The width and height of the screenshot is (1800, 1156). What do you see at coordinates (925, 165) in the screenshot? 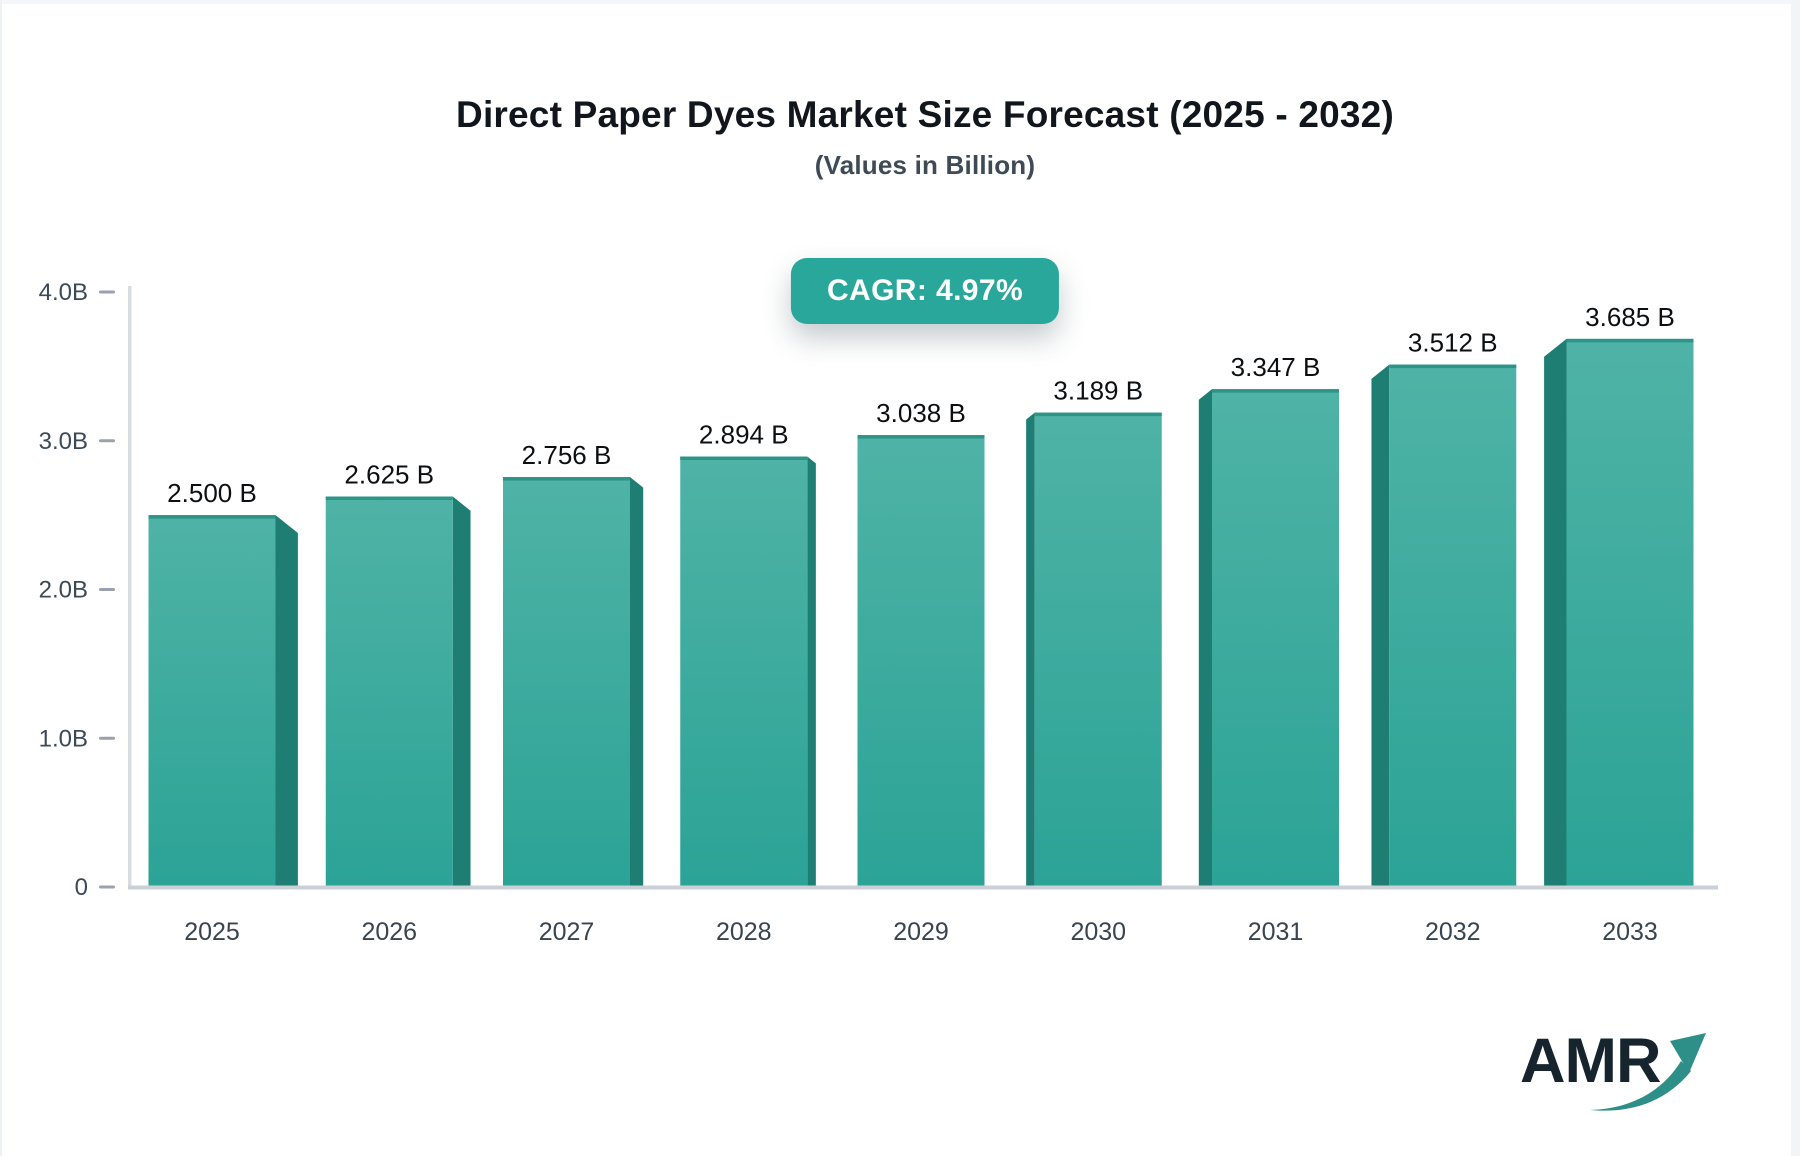
I see `chart-subtitle: (Values in Billion)` at bounding box center [925, 165].